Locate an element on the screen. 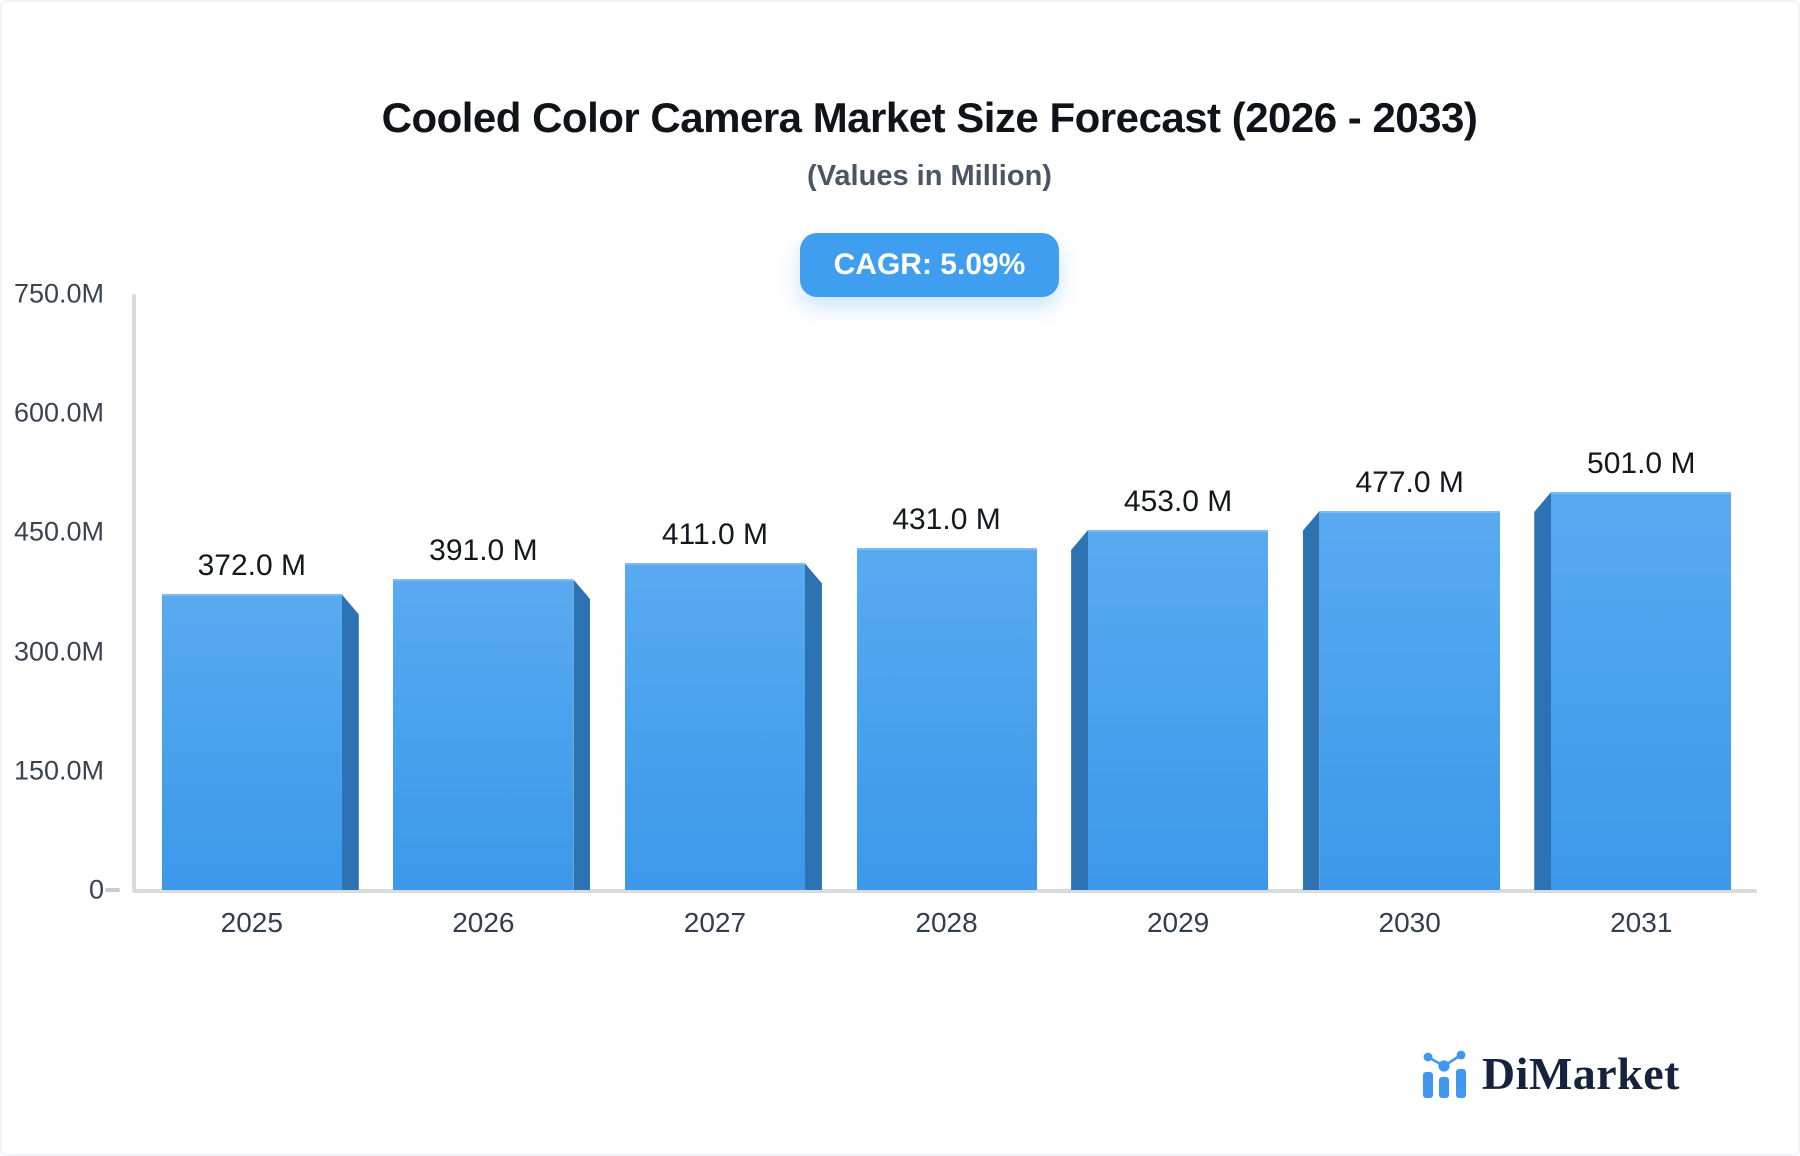  y-tick-label: 150.0M is located at coordinates (58, 770).